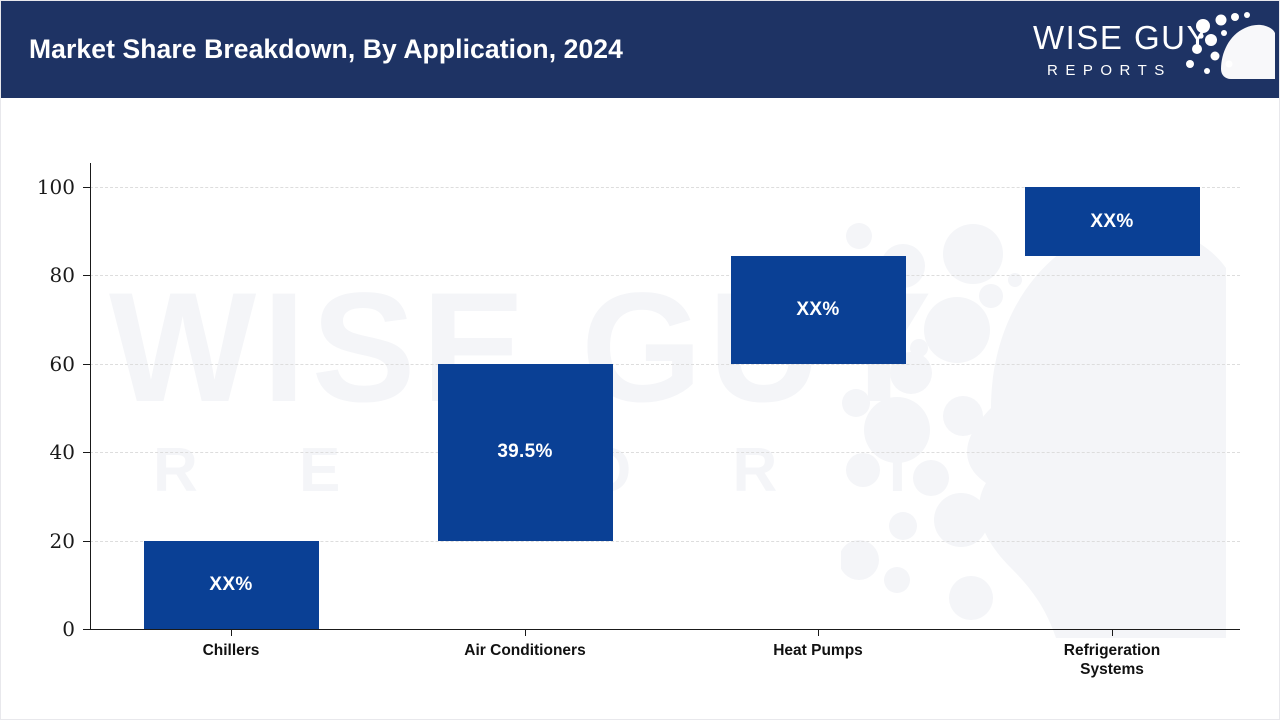 The width and height of the screenshot is (1280, 720). I want to click on svg-text: WISE GUY, so click(1121, 37).